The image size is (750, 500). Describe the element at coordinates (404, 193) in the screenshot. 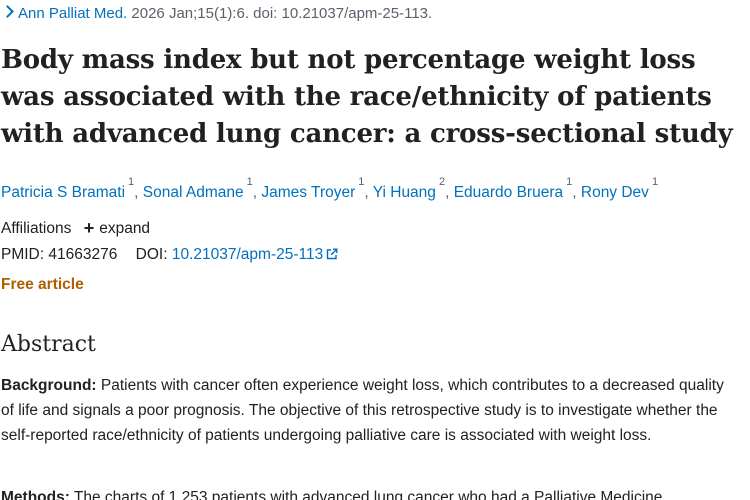

I see `author-link: Yi Huang` at that location.